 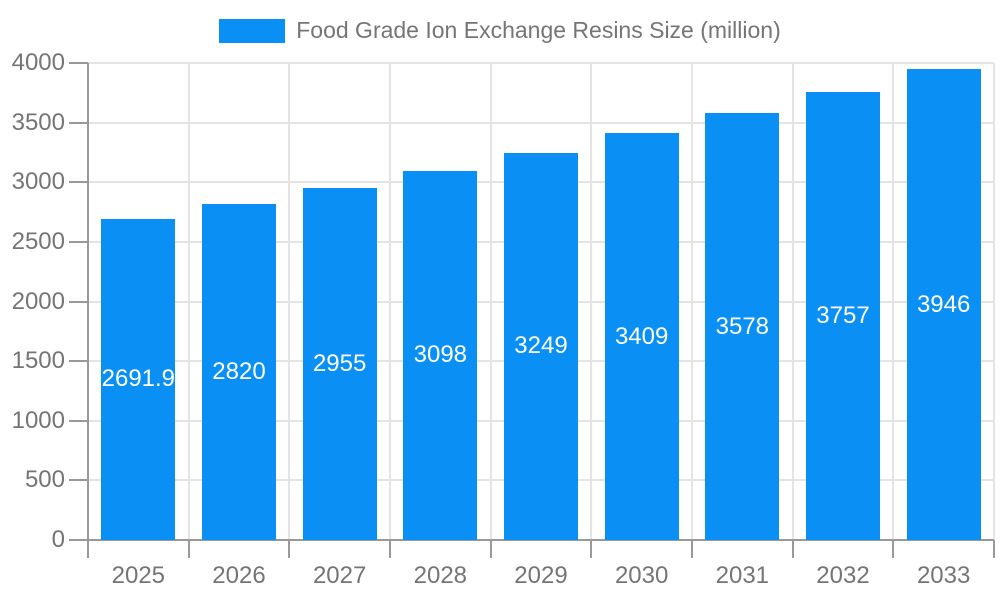 I want to click on x-axis-label: 2029, so click(x=541, y=575).